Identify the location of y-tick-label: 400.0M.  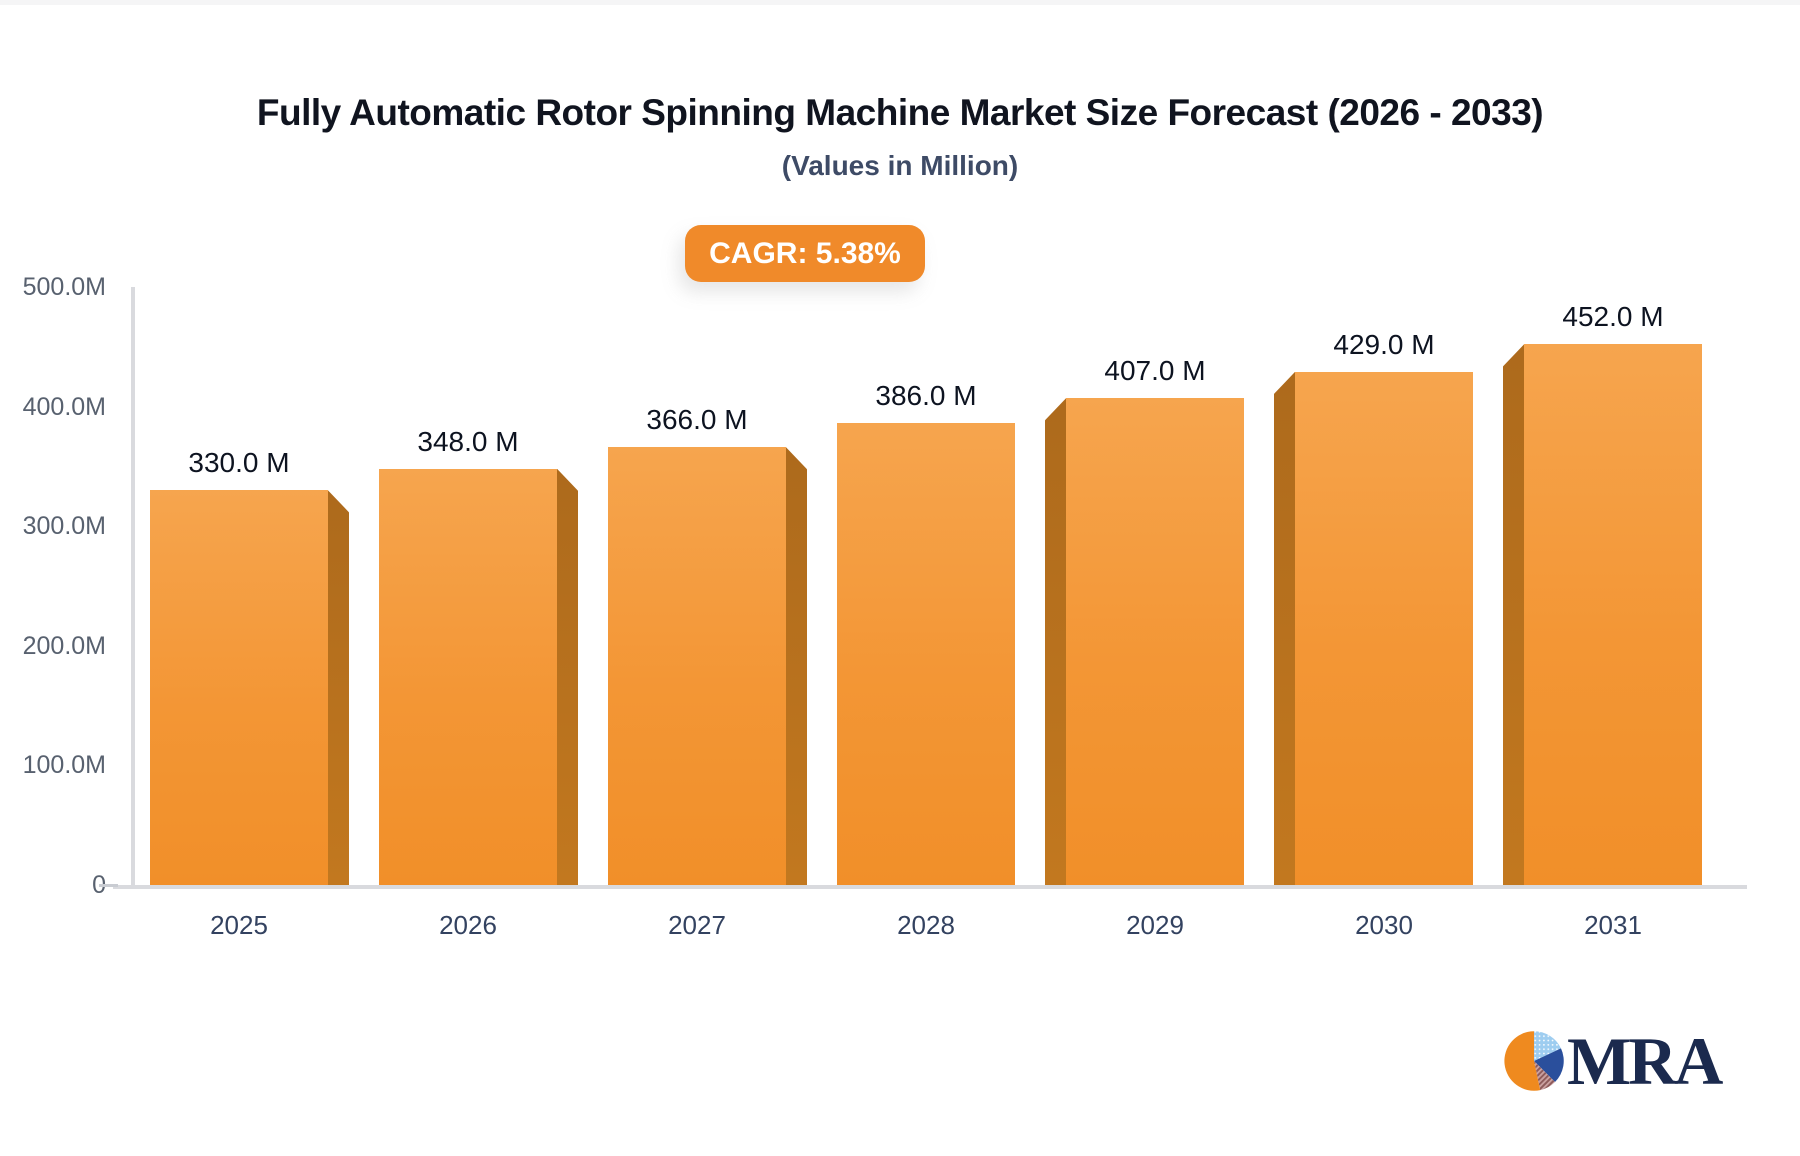
(64, 406).